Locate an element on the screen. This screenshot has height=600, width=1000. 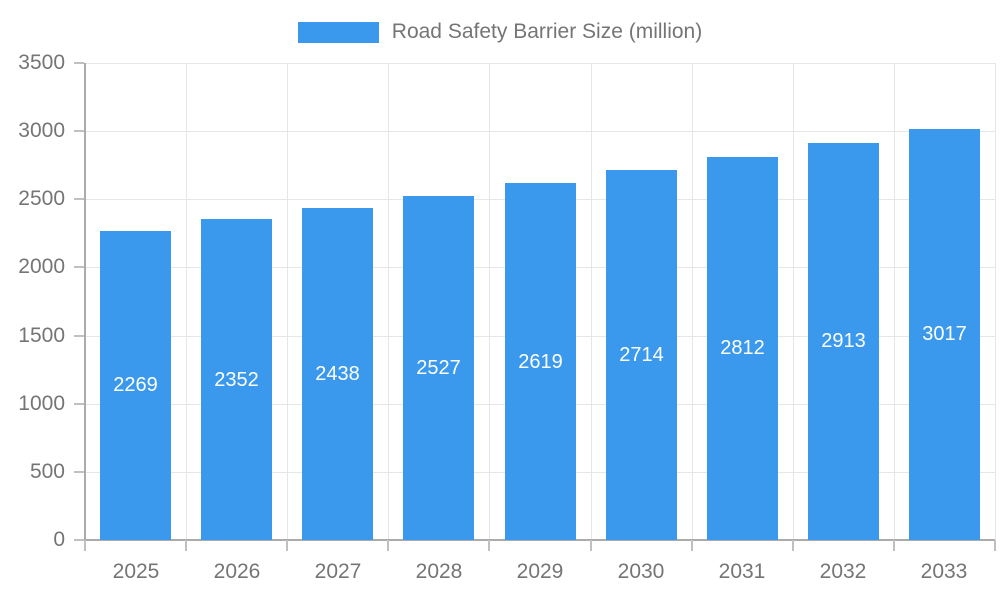
bar-value-label: 2812 is located at coordinates (742, 348).